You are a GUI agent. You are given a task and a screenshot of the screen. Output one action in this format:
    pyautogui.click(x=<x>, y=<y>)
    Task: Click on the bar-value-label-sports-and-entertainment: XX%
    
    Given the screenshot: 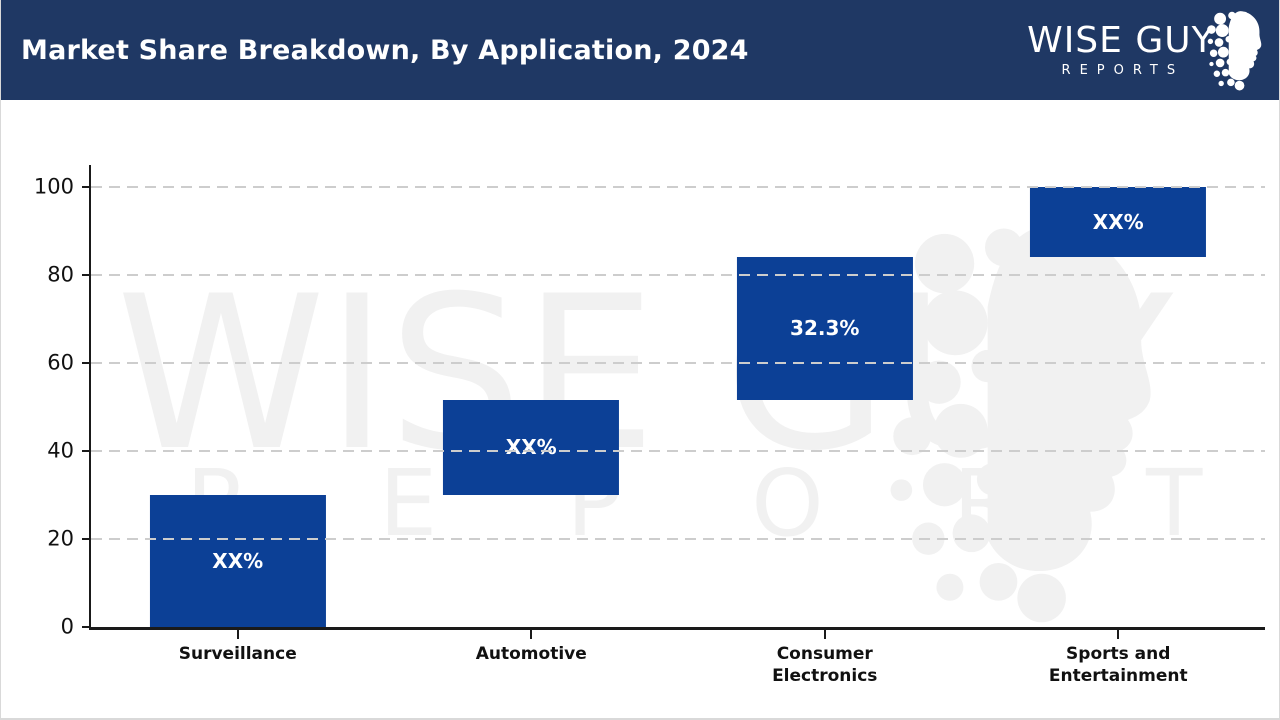 What is the action you would take?
    pyautogui.click(x=1118, y=222)
    